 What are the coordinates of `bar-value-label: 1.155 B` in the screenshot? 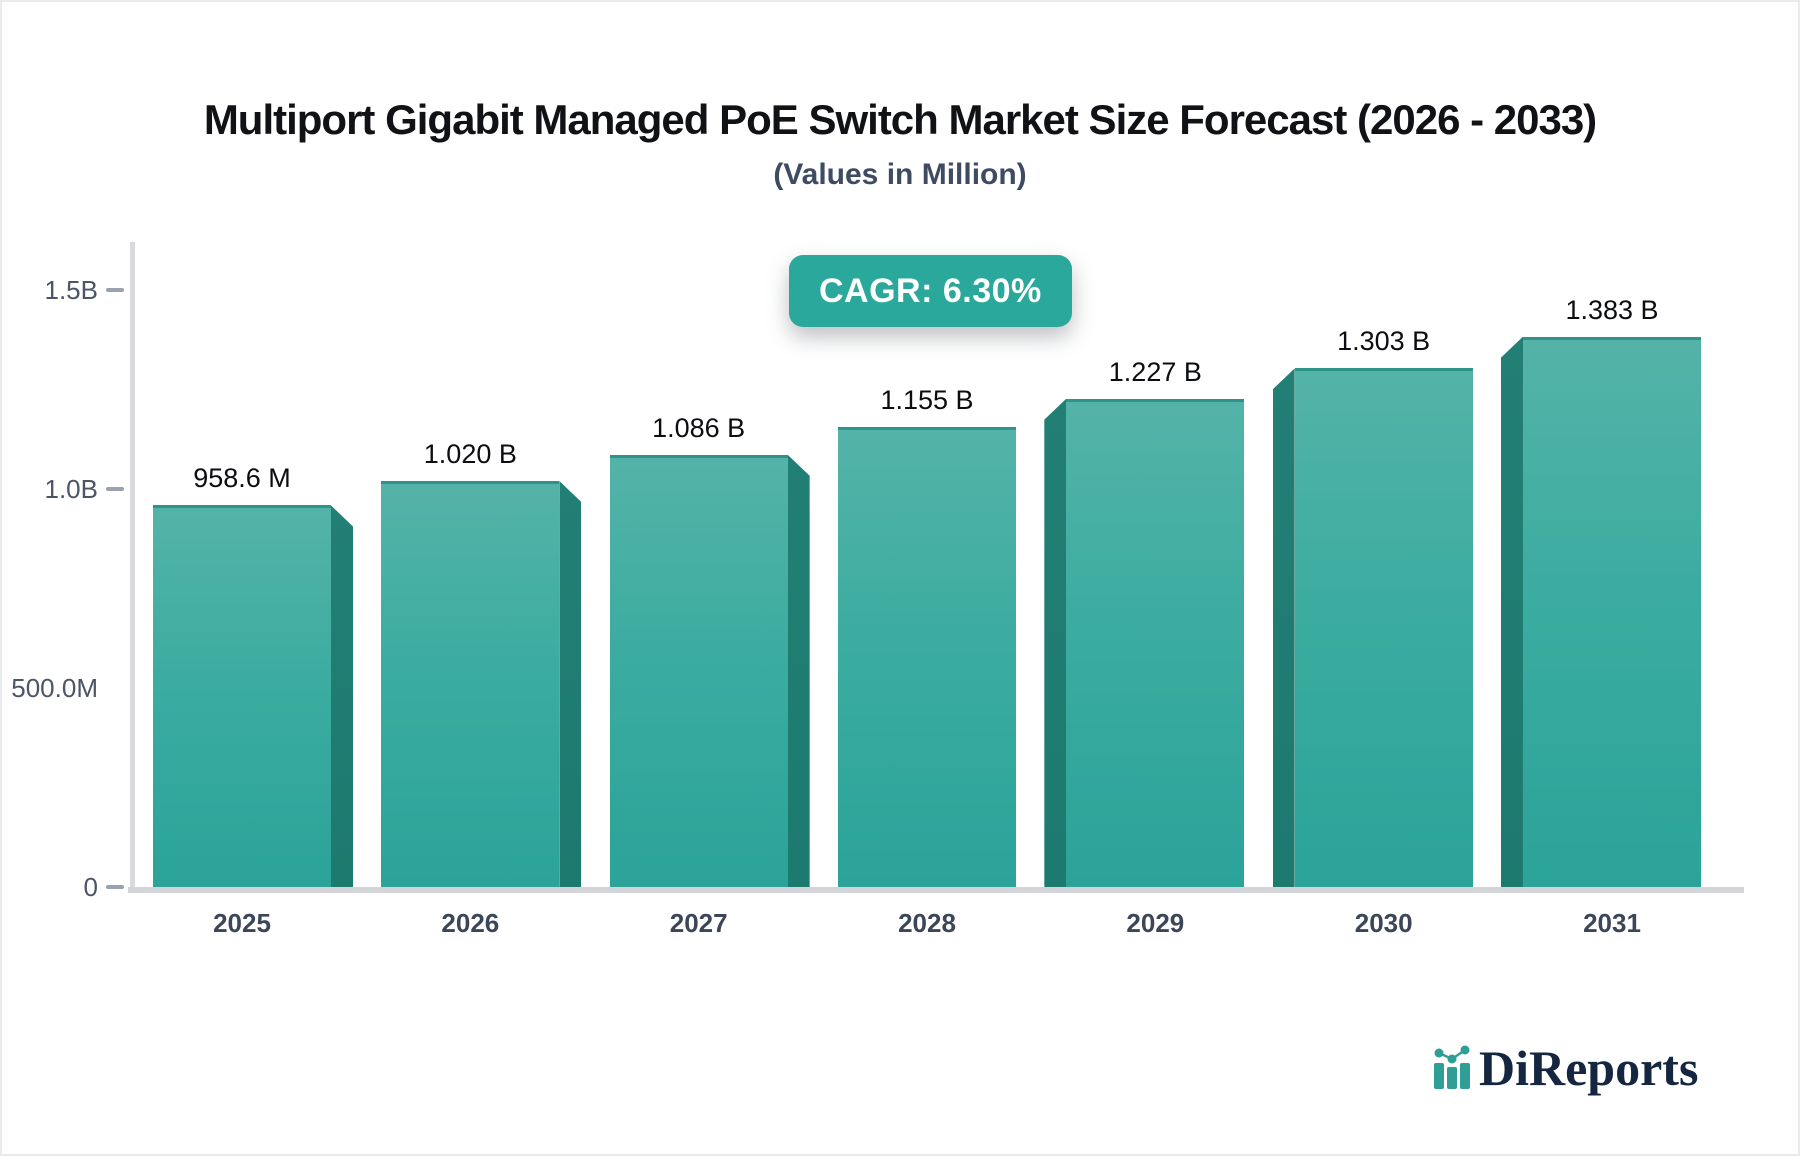 It's located at (927, 400).